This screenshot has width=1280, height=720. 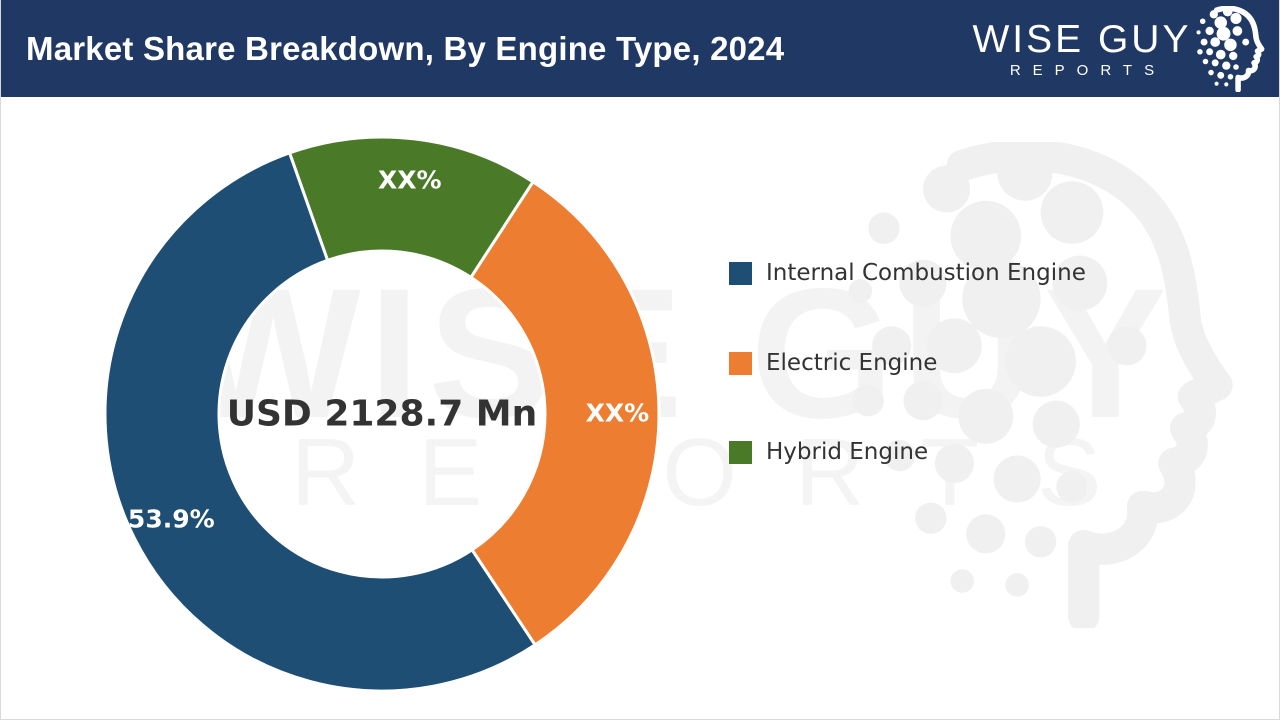 I want to click on legend-item-internal-combustion-engine: Internal Combustion Engine, so click(x=907, y=273).